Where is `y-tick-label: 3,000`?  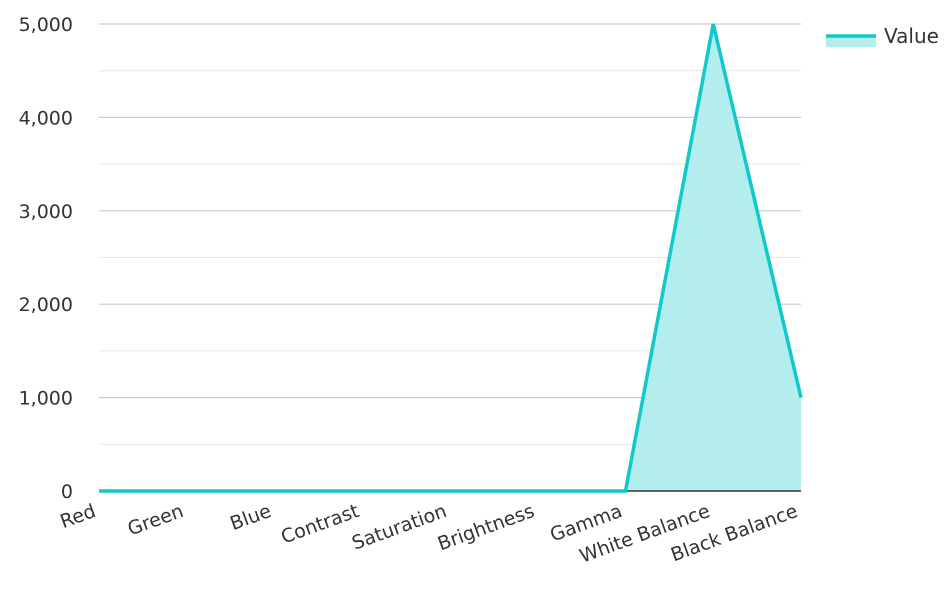
y-tick-label: 3,000 is located at coordinates (46, 212).